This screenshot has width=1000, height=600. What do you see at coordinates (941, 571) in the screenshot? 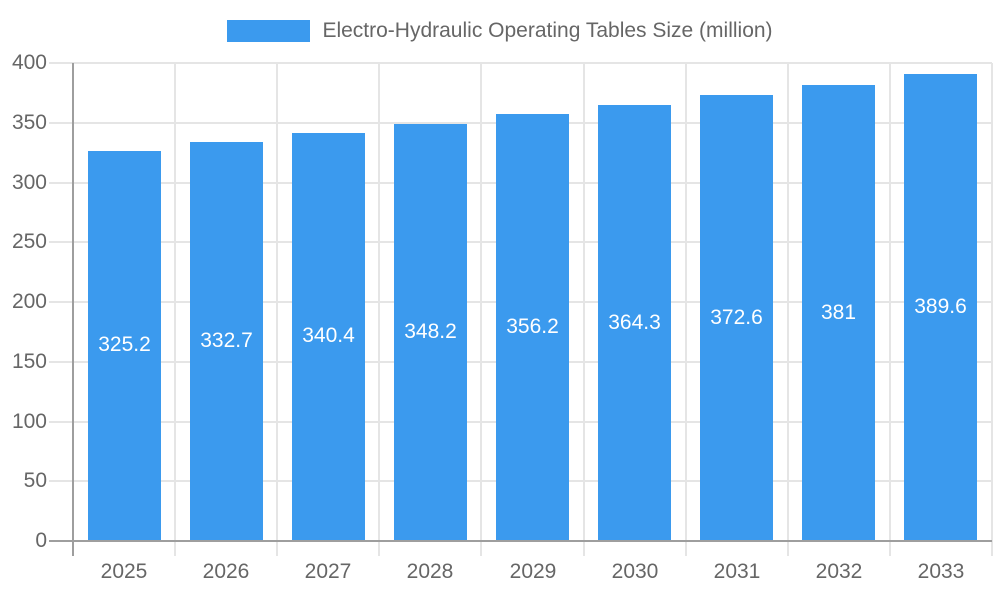
I see `x-tick-label: 2033` at bounding box center [941, 571].